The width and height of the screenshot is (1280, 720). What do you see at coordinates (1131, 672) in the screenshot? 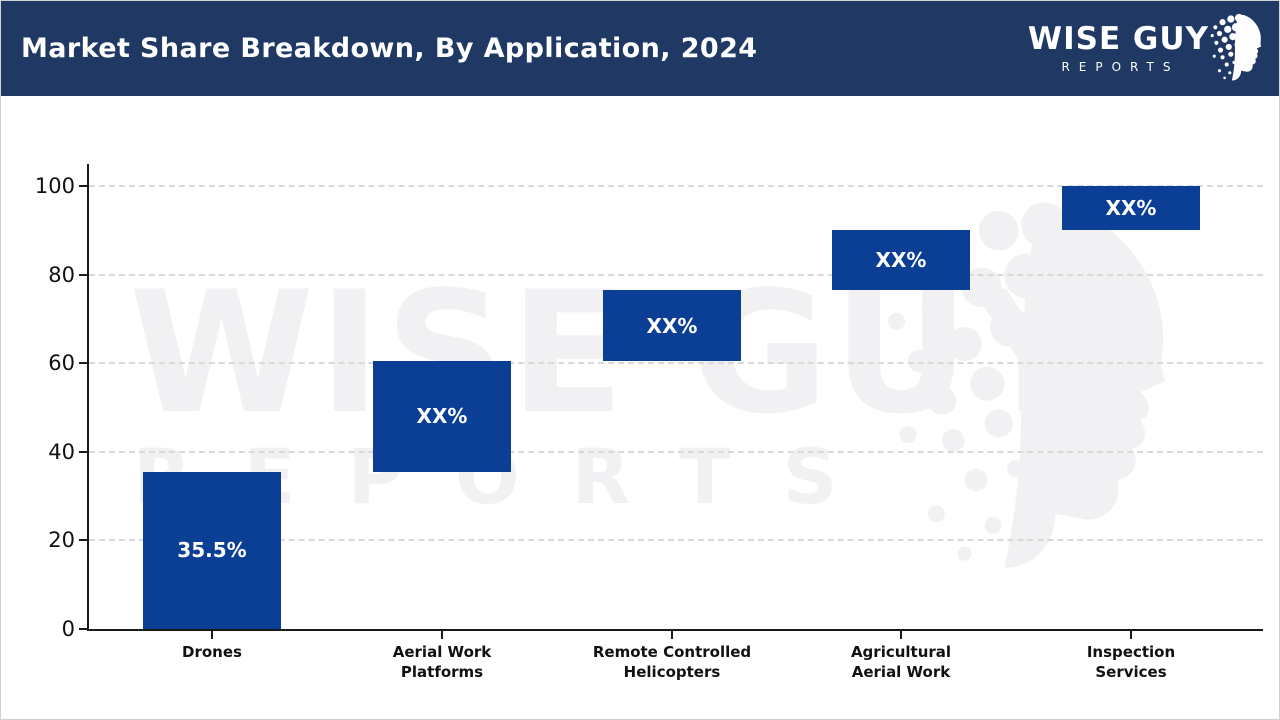
I see `x-category-label-line: Services` at bounding box center [1131, 672].